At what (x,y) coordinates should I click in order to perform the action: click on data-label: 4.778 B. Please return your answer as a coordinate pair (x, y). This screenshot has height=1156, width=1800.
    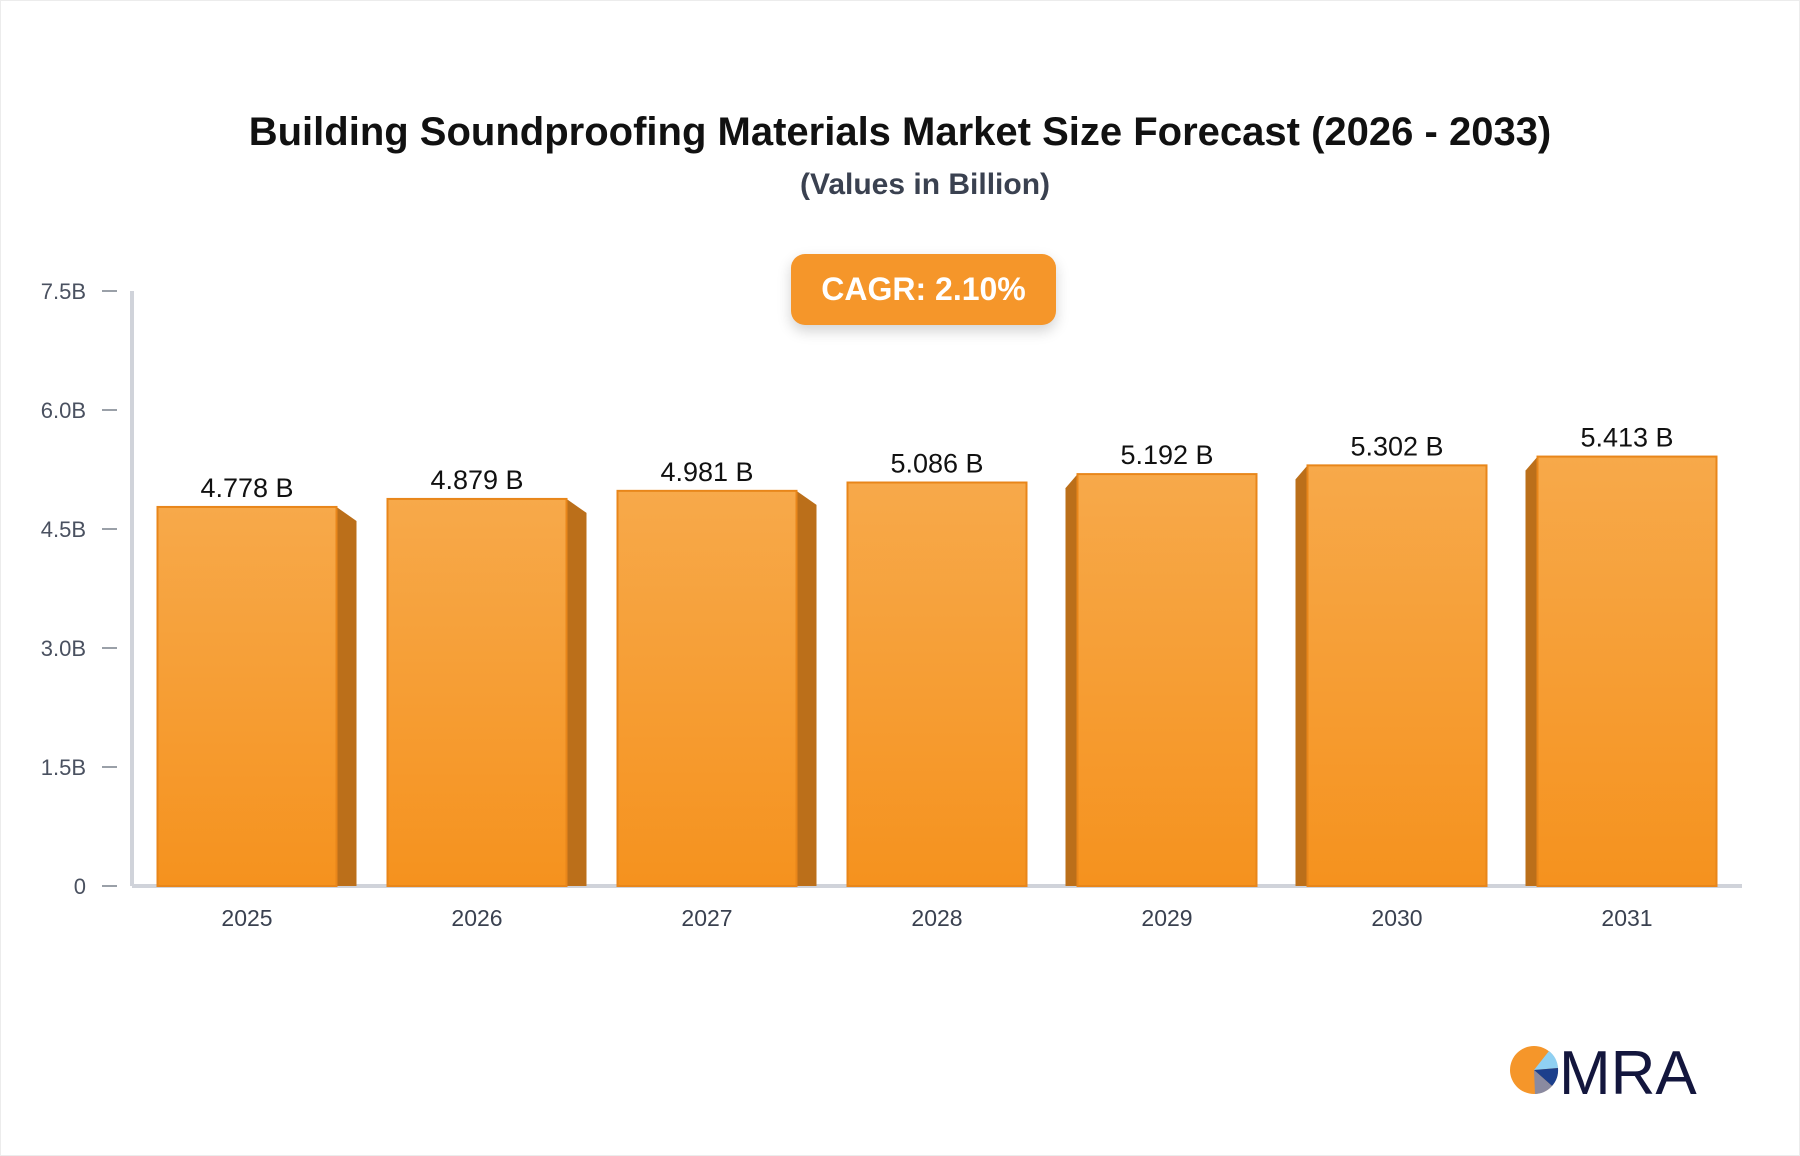
    Looking at the image, I should click on (246, 488).